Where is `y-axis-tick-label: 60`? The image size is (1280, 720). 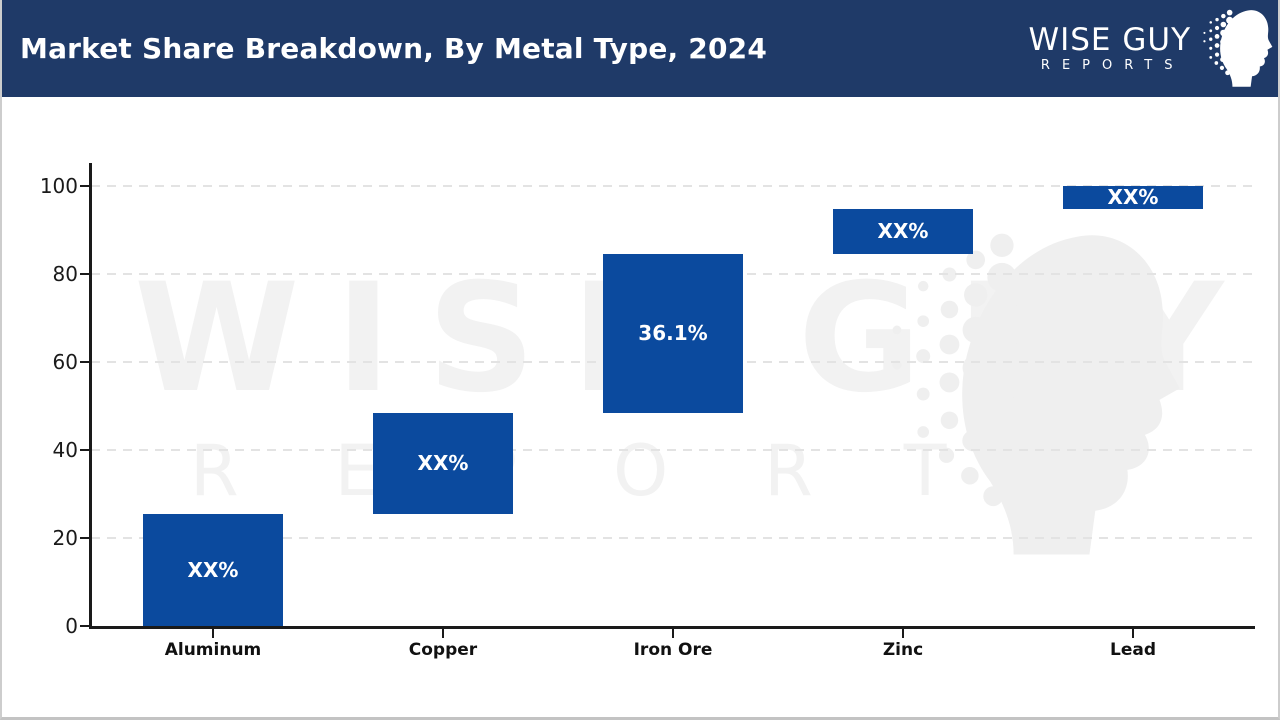
y-axis-tick-label: 60 is located at coordinates (65, 362).